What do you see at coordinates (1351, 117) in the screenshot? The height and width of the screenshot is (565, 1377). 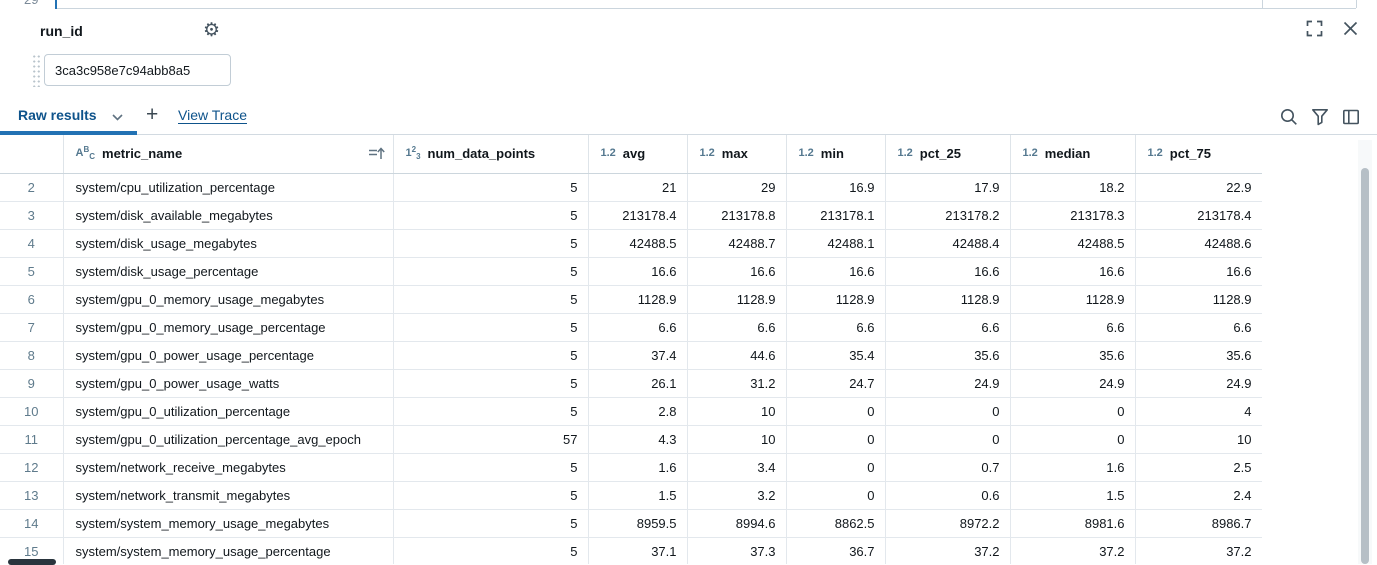 I see `side-panel-icon` at bounding box center [1351, 117].